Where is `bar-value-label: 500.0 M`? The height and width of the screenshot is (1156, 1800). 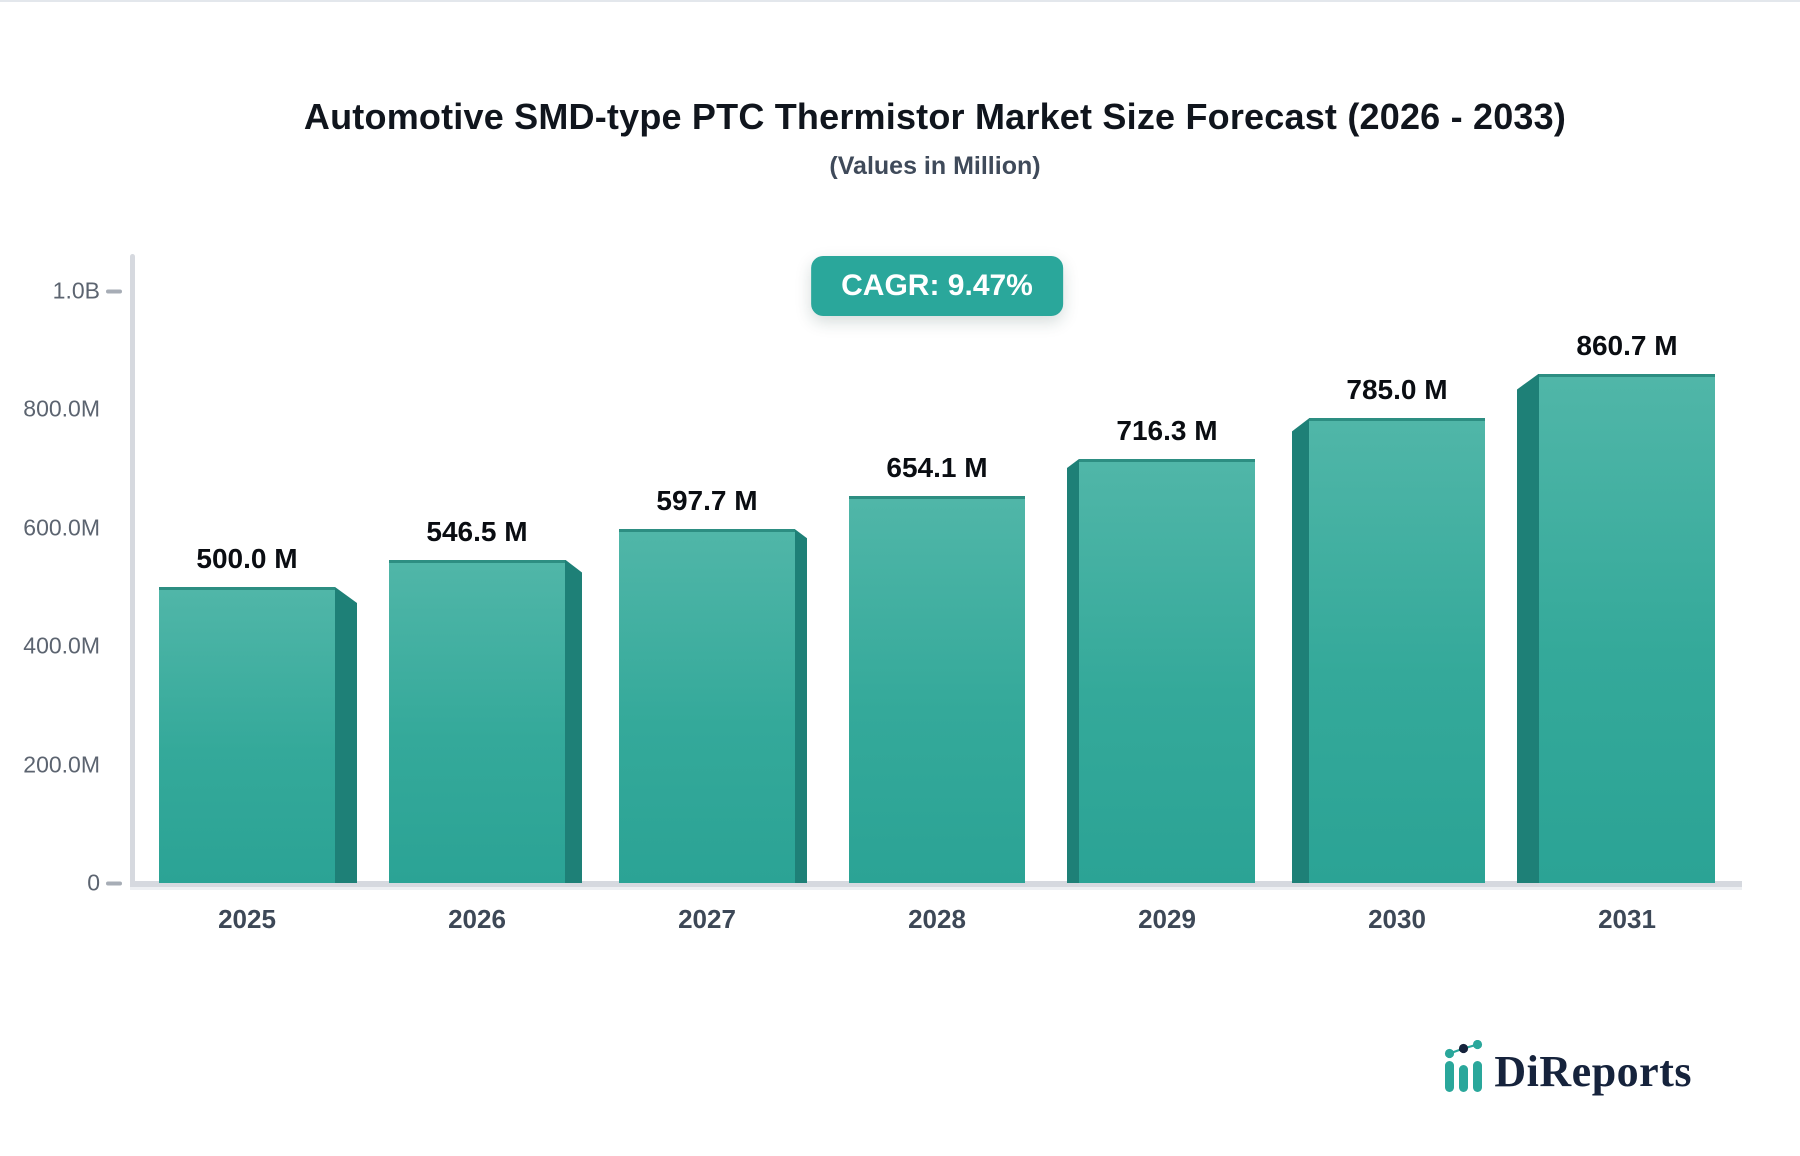 bar-value-label: 500.0 M is located at coordinates (247, 558).